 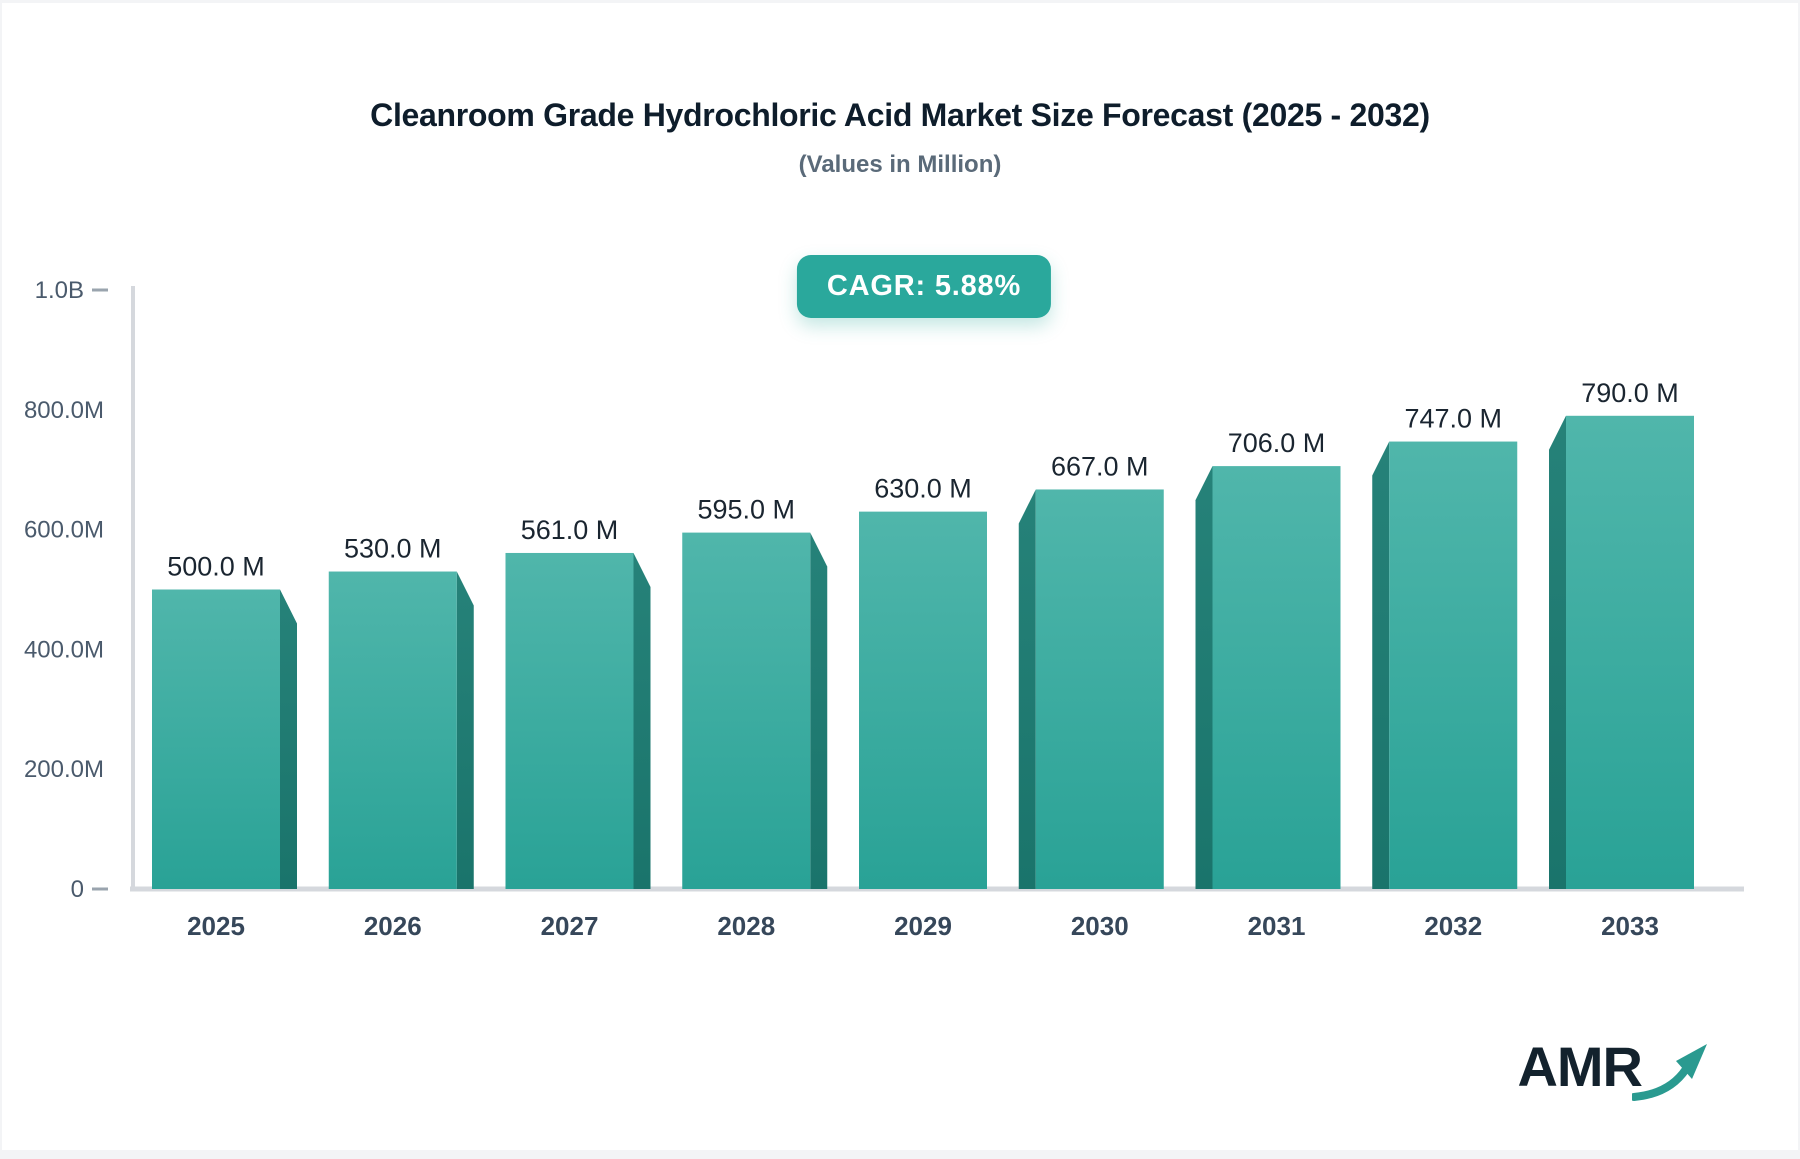 I want to click on x-category-label: 2027, so click(x=570, y=926).